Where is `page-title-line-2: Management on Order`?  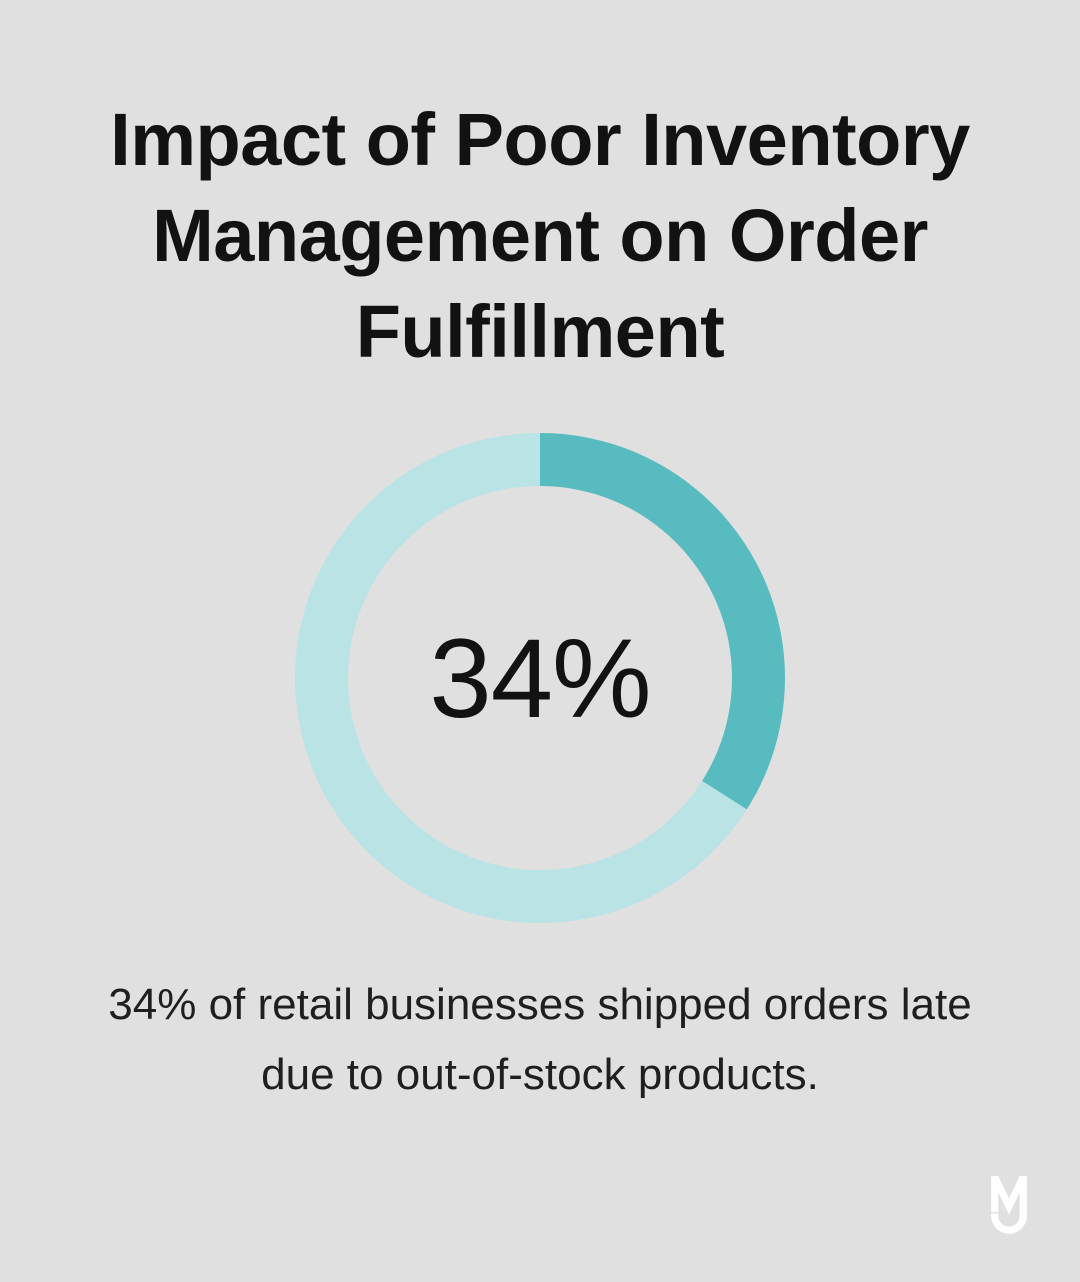 page-title-line-2: Management on Order is located at coordinates (540, 235).